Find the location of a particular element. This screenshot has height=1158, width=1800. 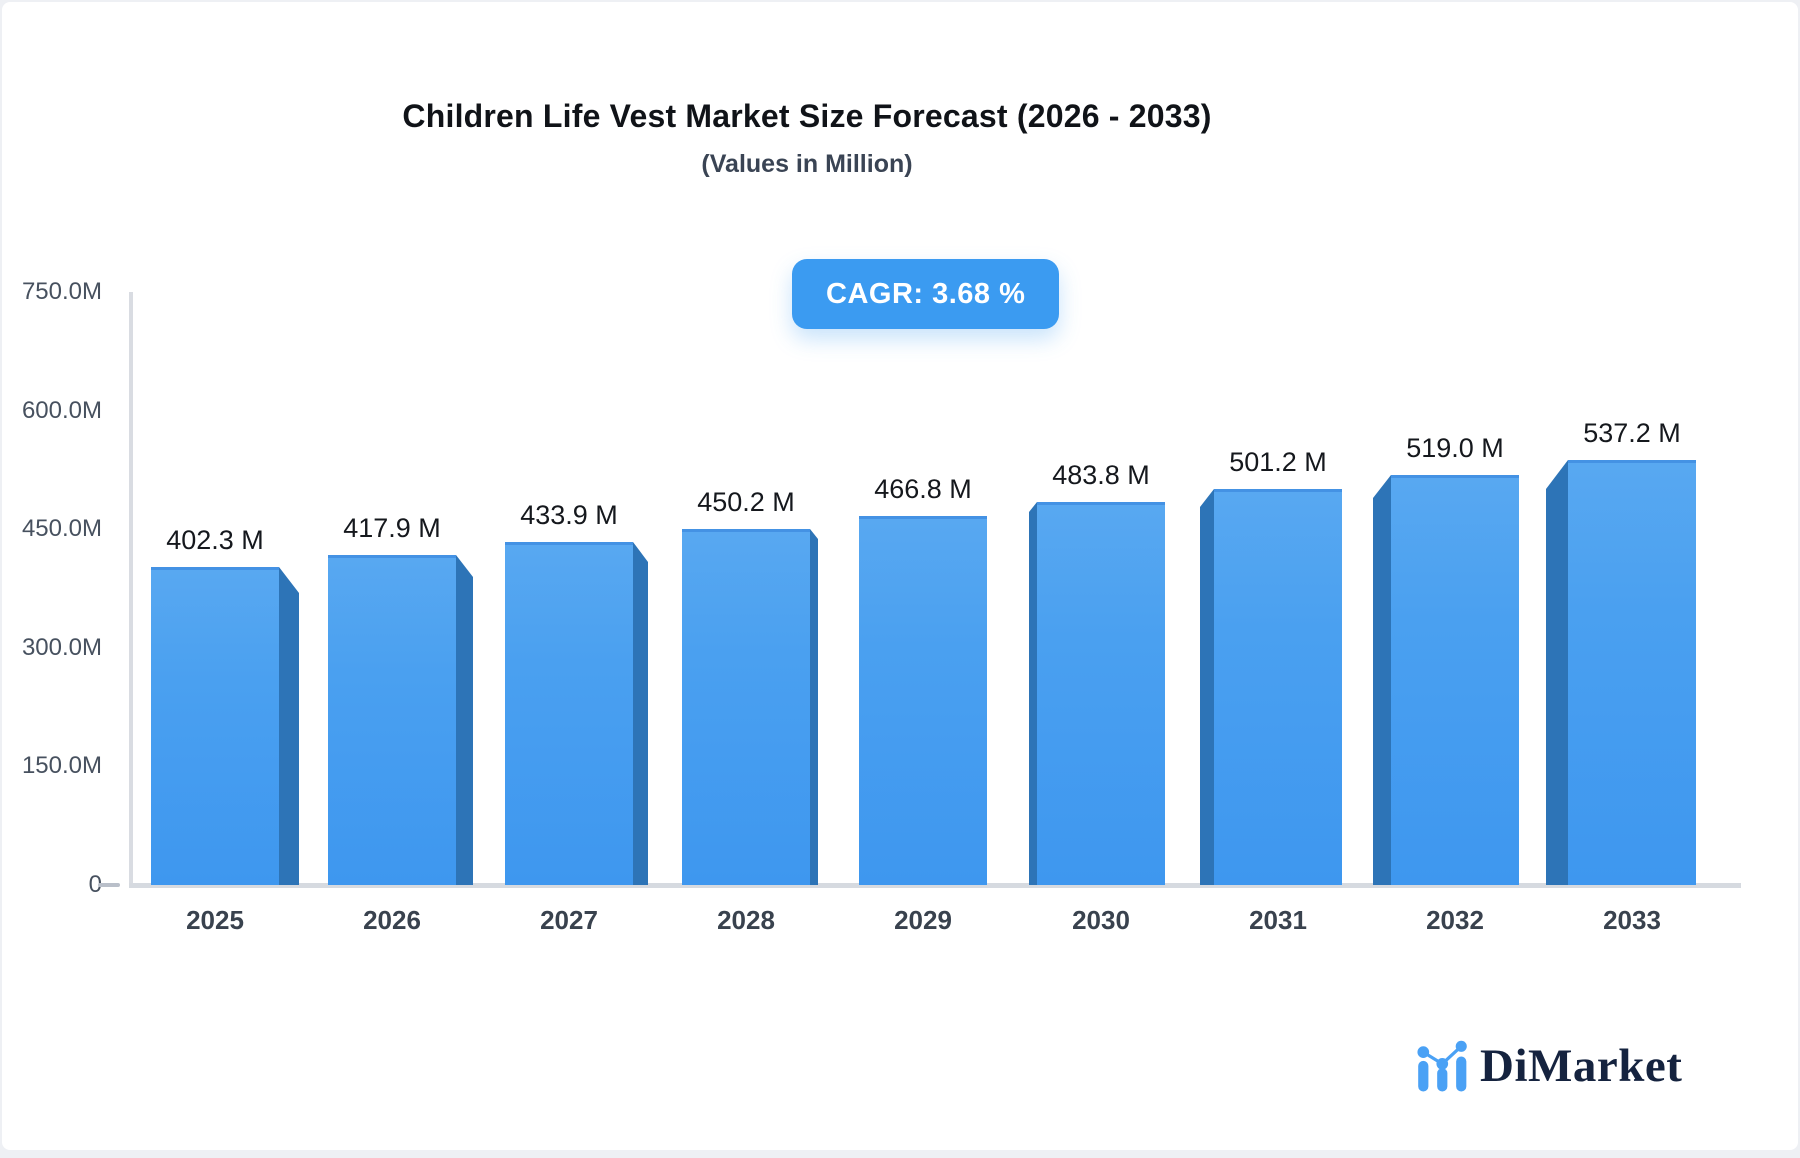

bar-2026 is located at coordinates (400, 720).